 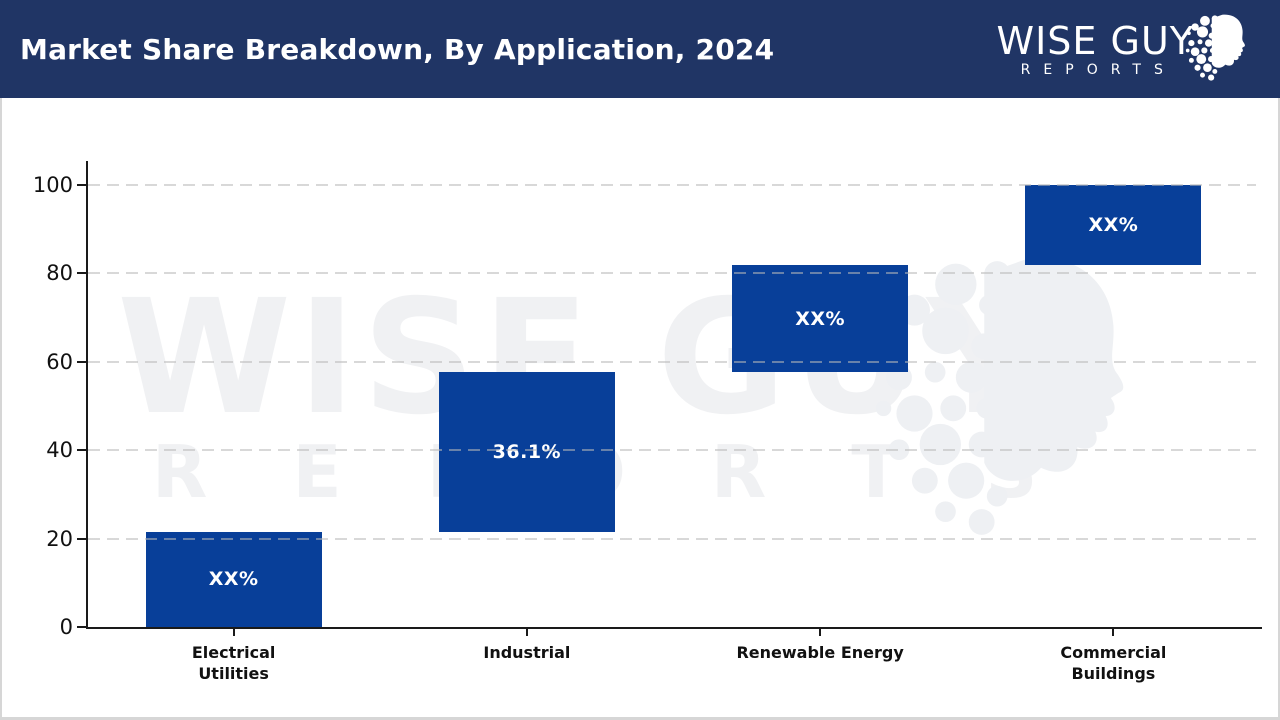 I want to click on y-axis-line, so click(x=87, y=395).